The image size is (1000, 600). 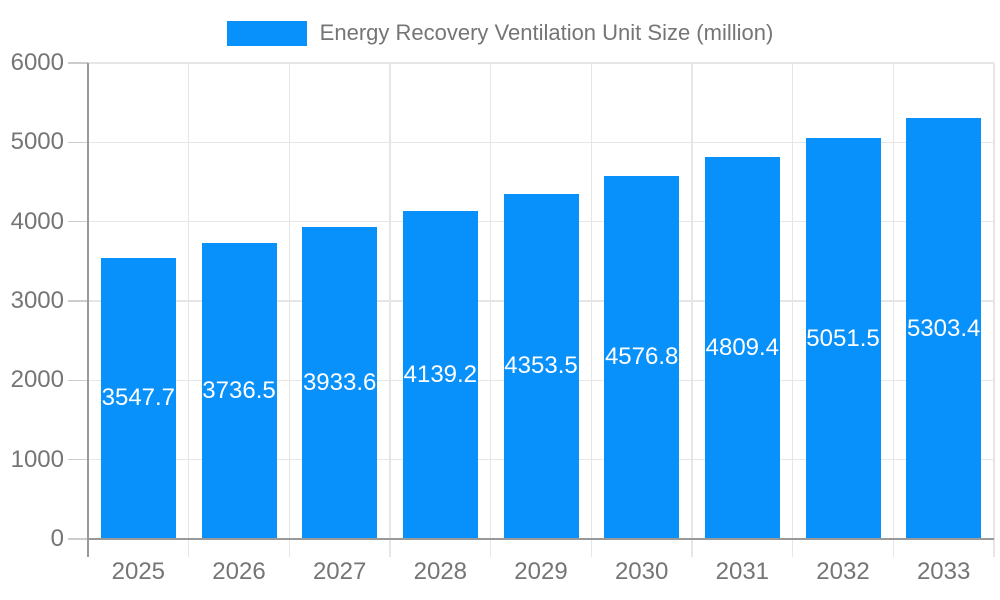 I want to click on x-tick-label: 2033, so click(x=943, y=571).